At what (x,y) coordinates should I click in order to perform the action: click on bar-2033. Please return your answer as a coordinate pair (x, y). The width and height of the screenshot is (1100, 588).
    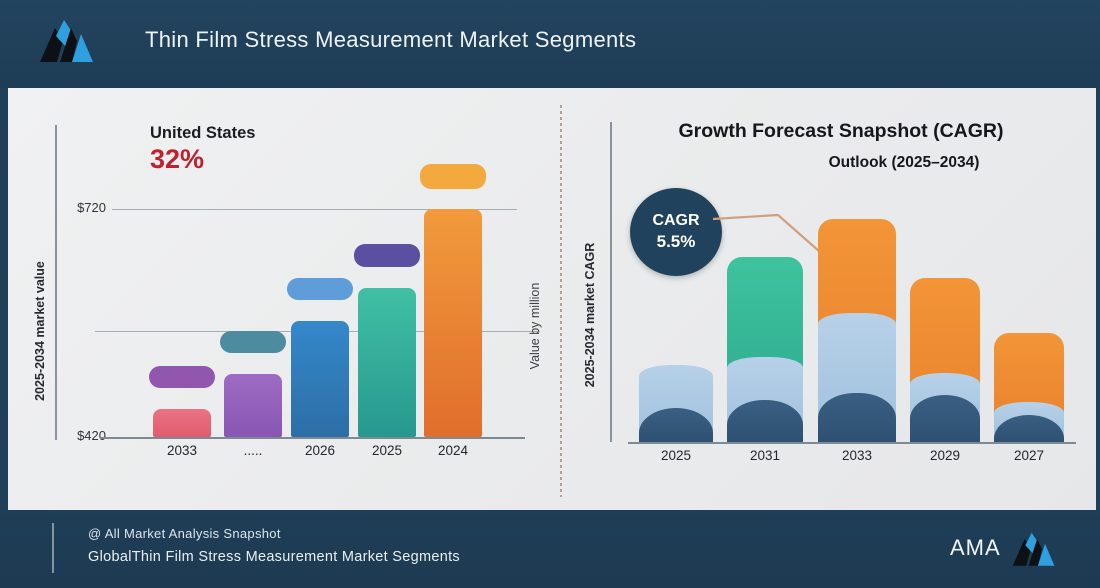
    Looking at the image, I should click on (182, 422).